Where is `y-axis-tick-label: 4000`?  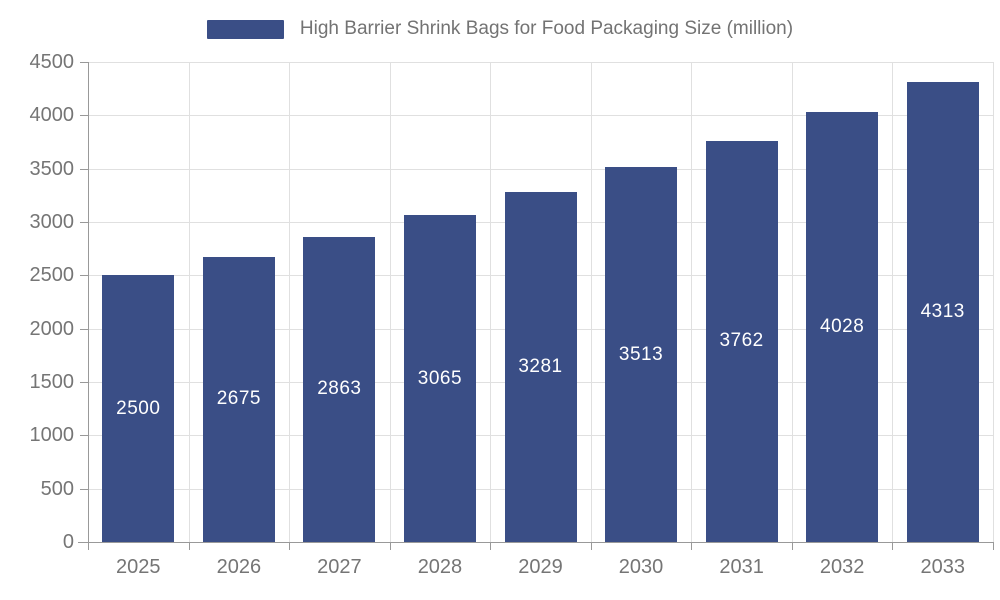 y-axis-tick-label: 4000 is located at coordinates (52, 115).